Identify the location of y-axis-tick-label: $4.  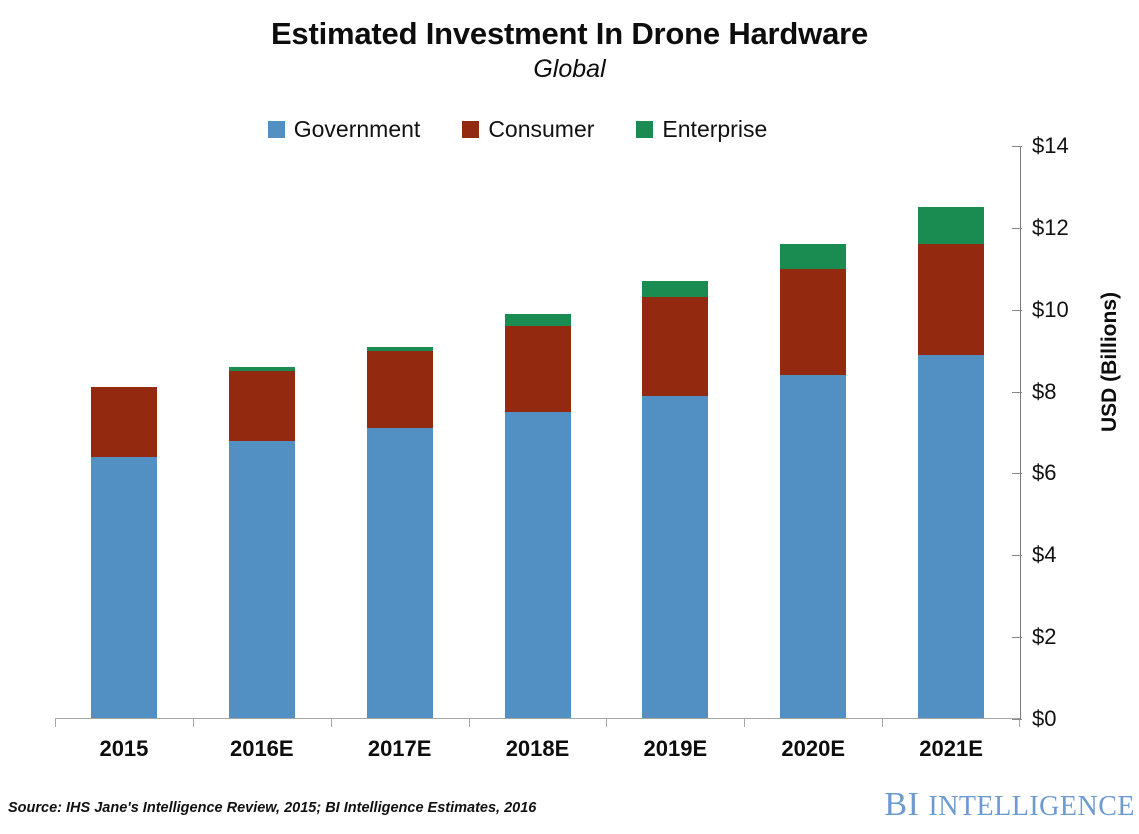
(1044, 555).